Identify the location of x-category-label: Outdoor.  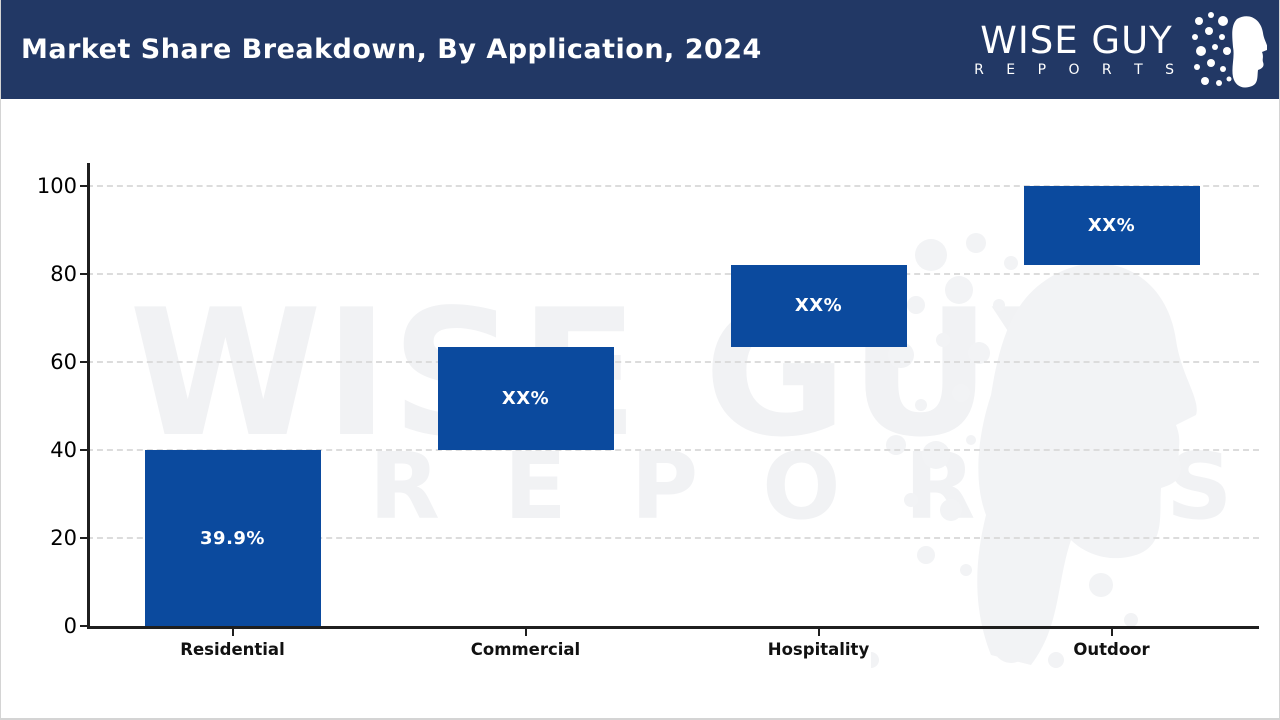
(1111, 649).